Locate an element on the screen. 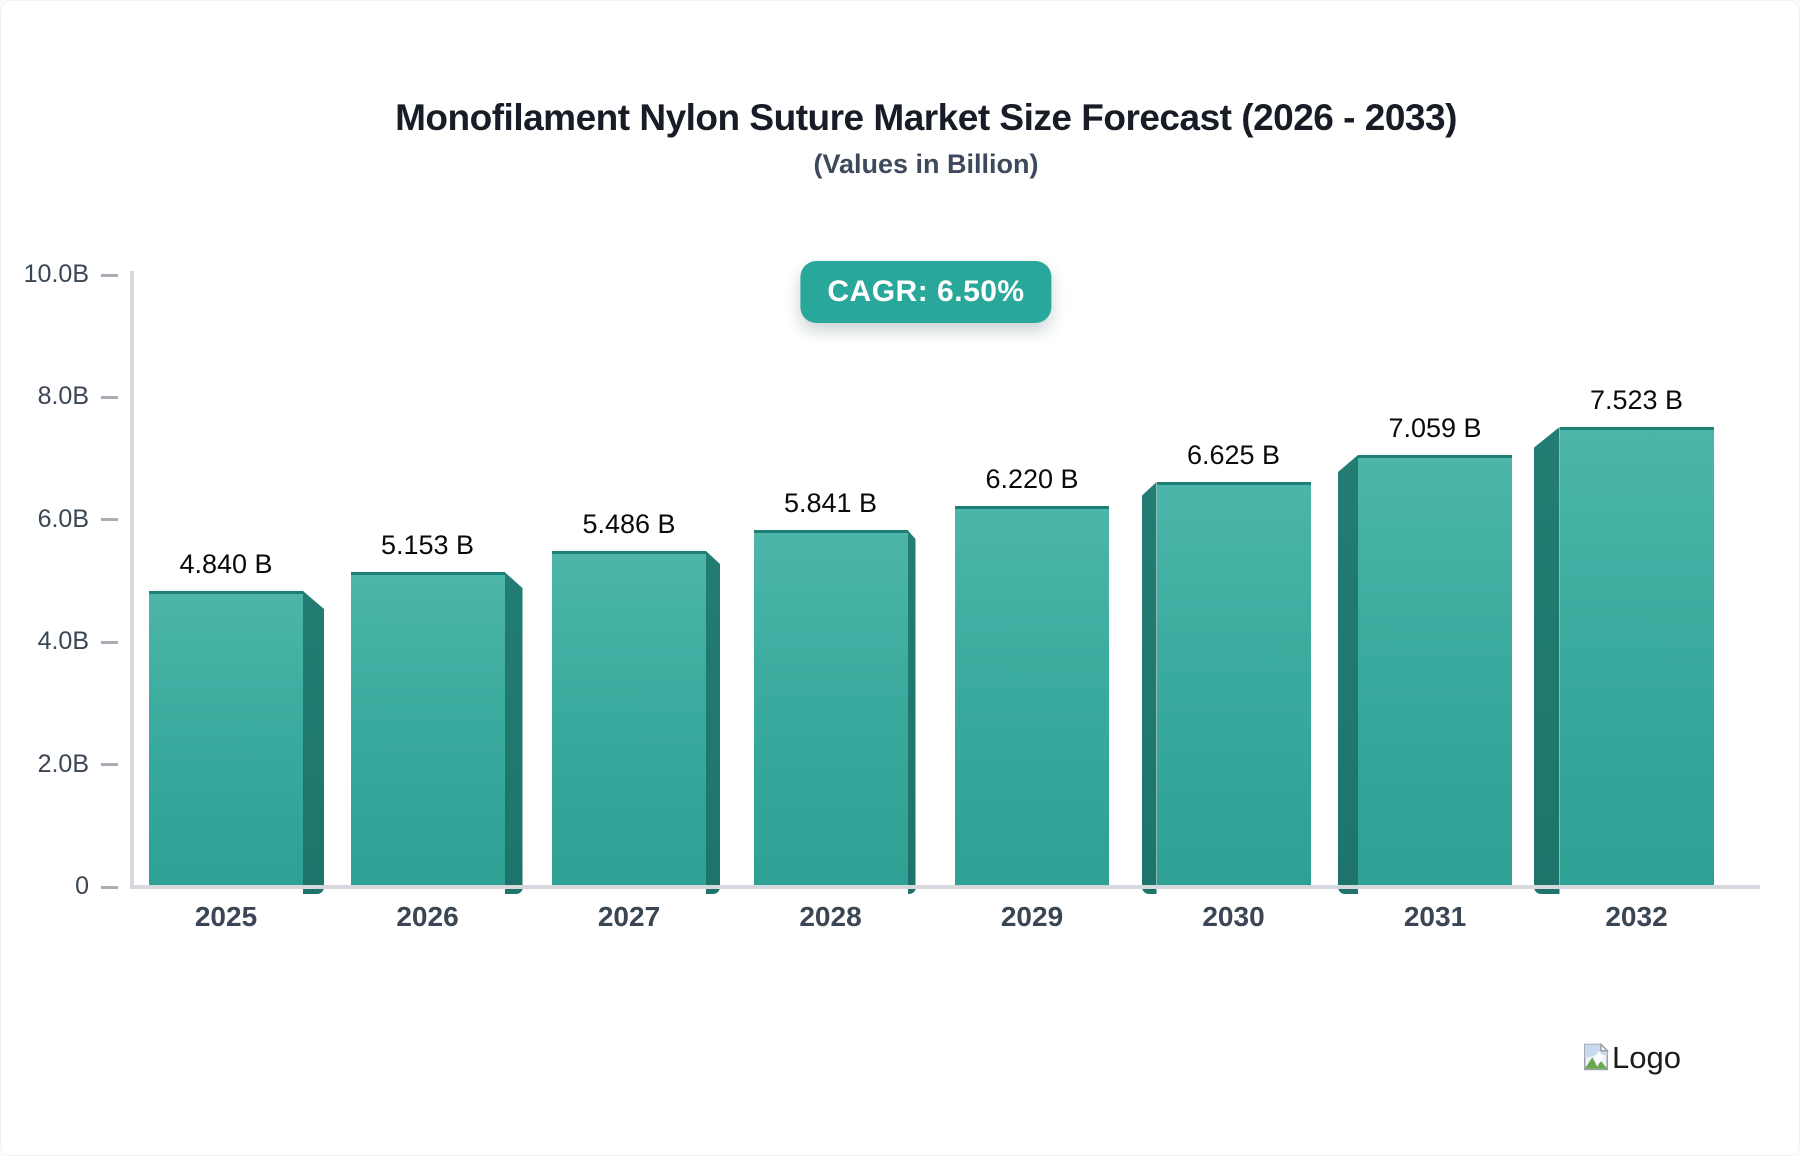  bar-value-label-2032: 7.523 B is located at coordinates (1636, 400).